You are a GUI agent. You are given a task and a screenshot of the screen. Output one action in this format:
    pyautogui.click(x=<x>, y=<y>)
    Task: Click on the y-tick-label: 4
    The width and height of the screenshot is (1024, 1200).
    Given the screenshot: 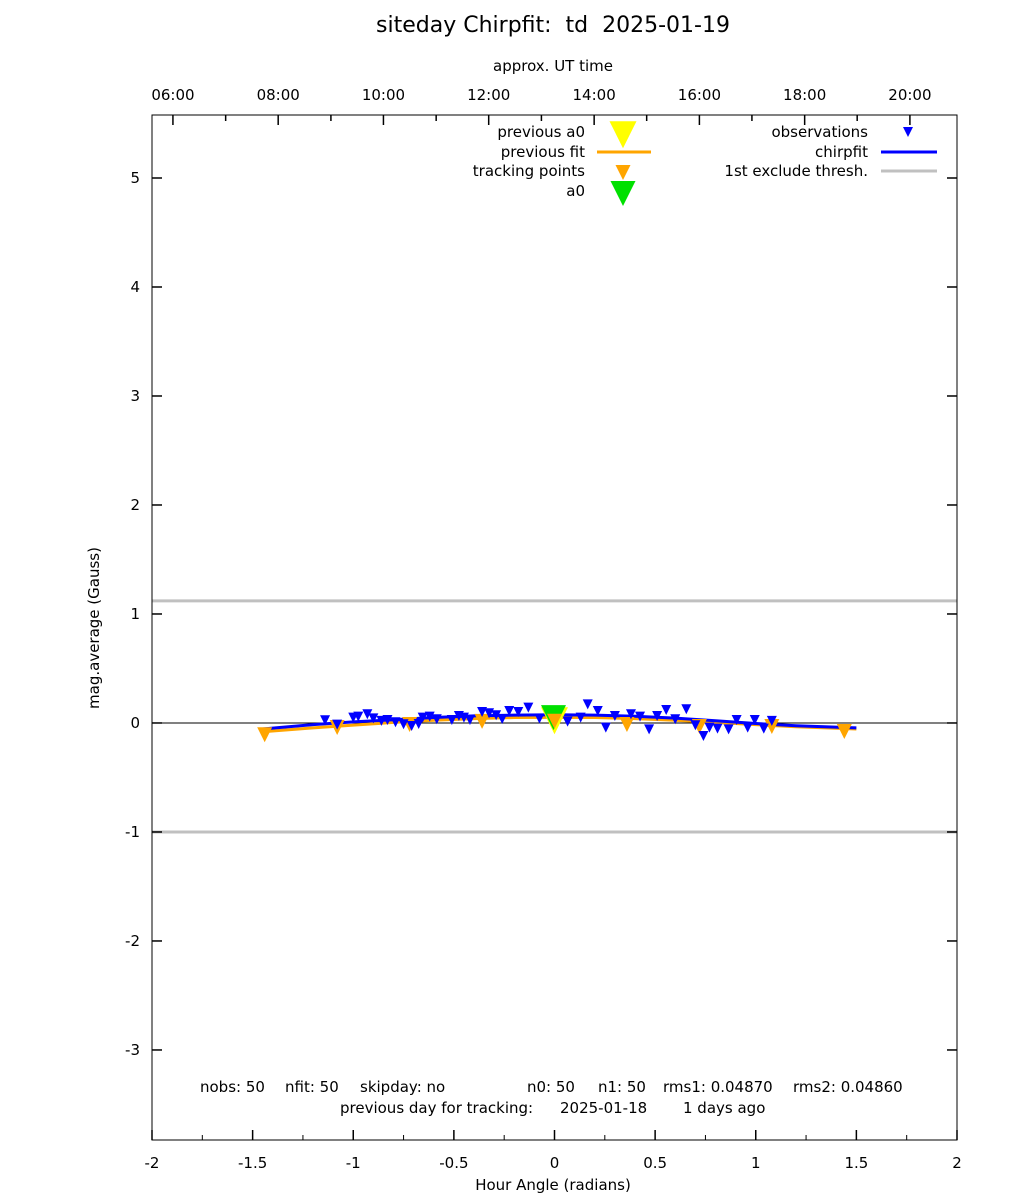 What is the action you would take?
    pyautogui.click(x=135, y=287)
    